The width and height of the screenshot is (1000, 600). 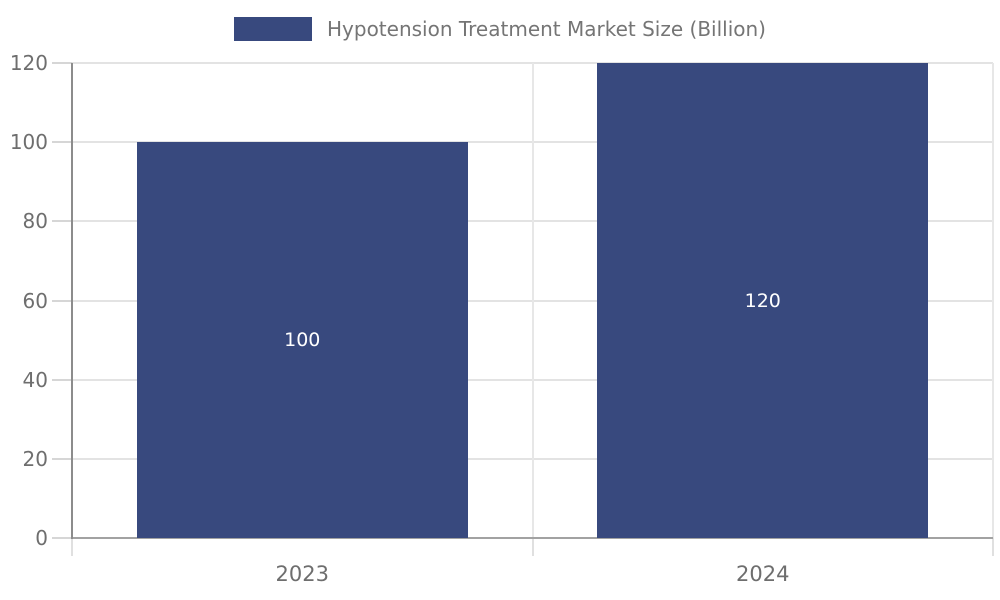 I want to click on y-tick-label: 40, so click(x=35, y=379).